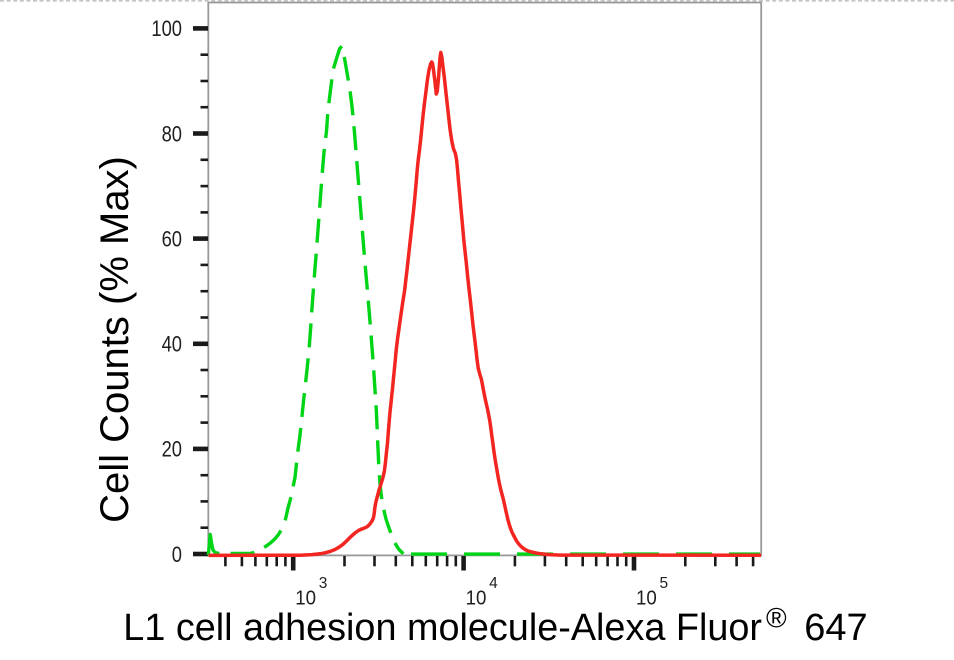 This screenshot has width=954, height=660. Describe the element at coordinates (172, 449) in the screenshot. I see `svg-text: 20` at that location.